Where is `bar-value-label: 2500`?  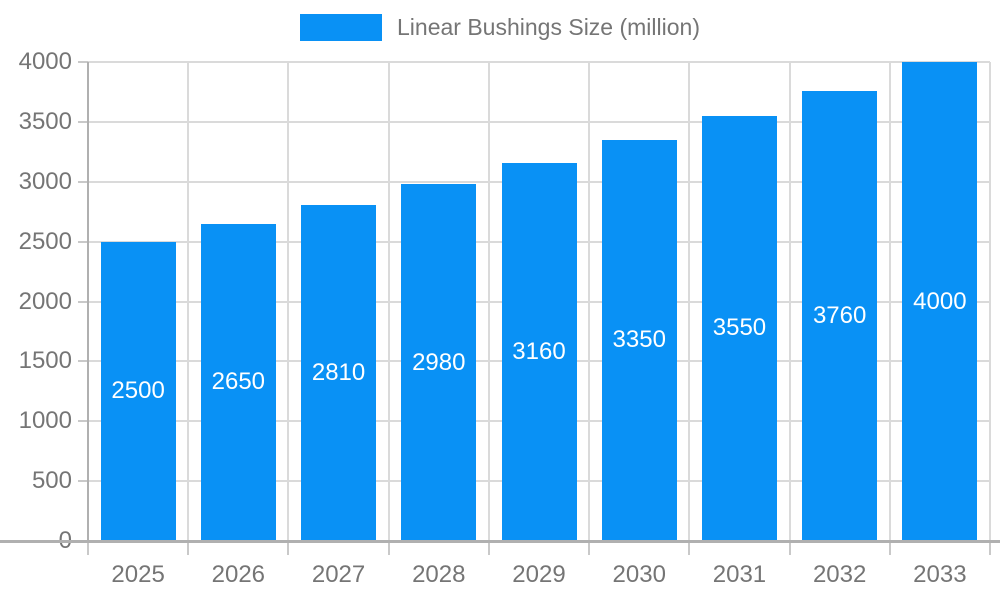
bar-value-label: 2500 is located at coordinates (138, 391).